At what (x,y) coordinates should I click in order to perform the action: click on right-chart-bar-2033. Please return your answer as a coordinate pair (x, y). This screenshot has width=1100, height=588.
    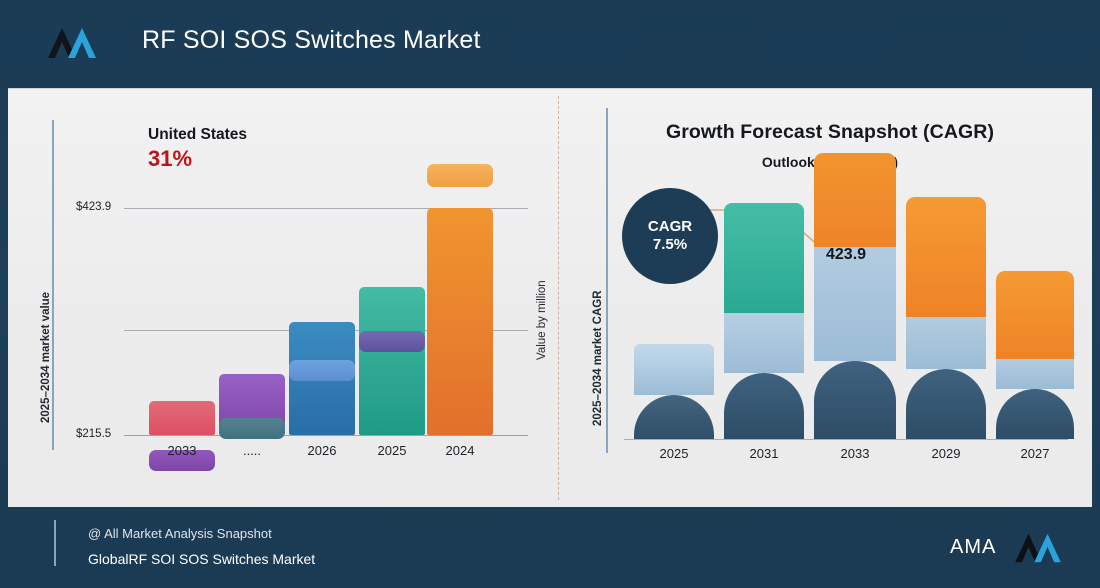
    Looking at the image, I should click on (855, 296).